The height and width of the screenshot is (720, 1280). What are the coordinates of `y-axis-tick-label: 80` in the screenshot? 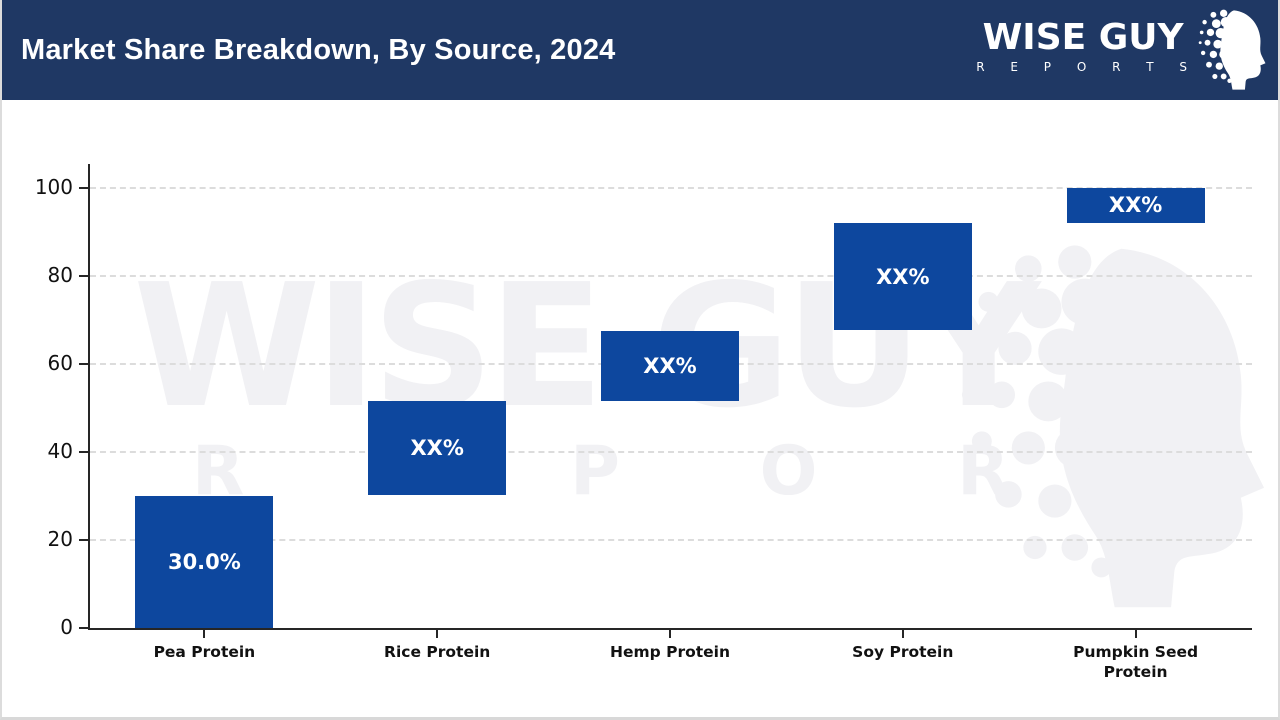 It's located at (60, 274).